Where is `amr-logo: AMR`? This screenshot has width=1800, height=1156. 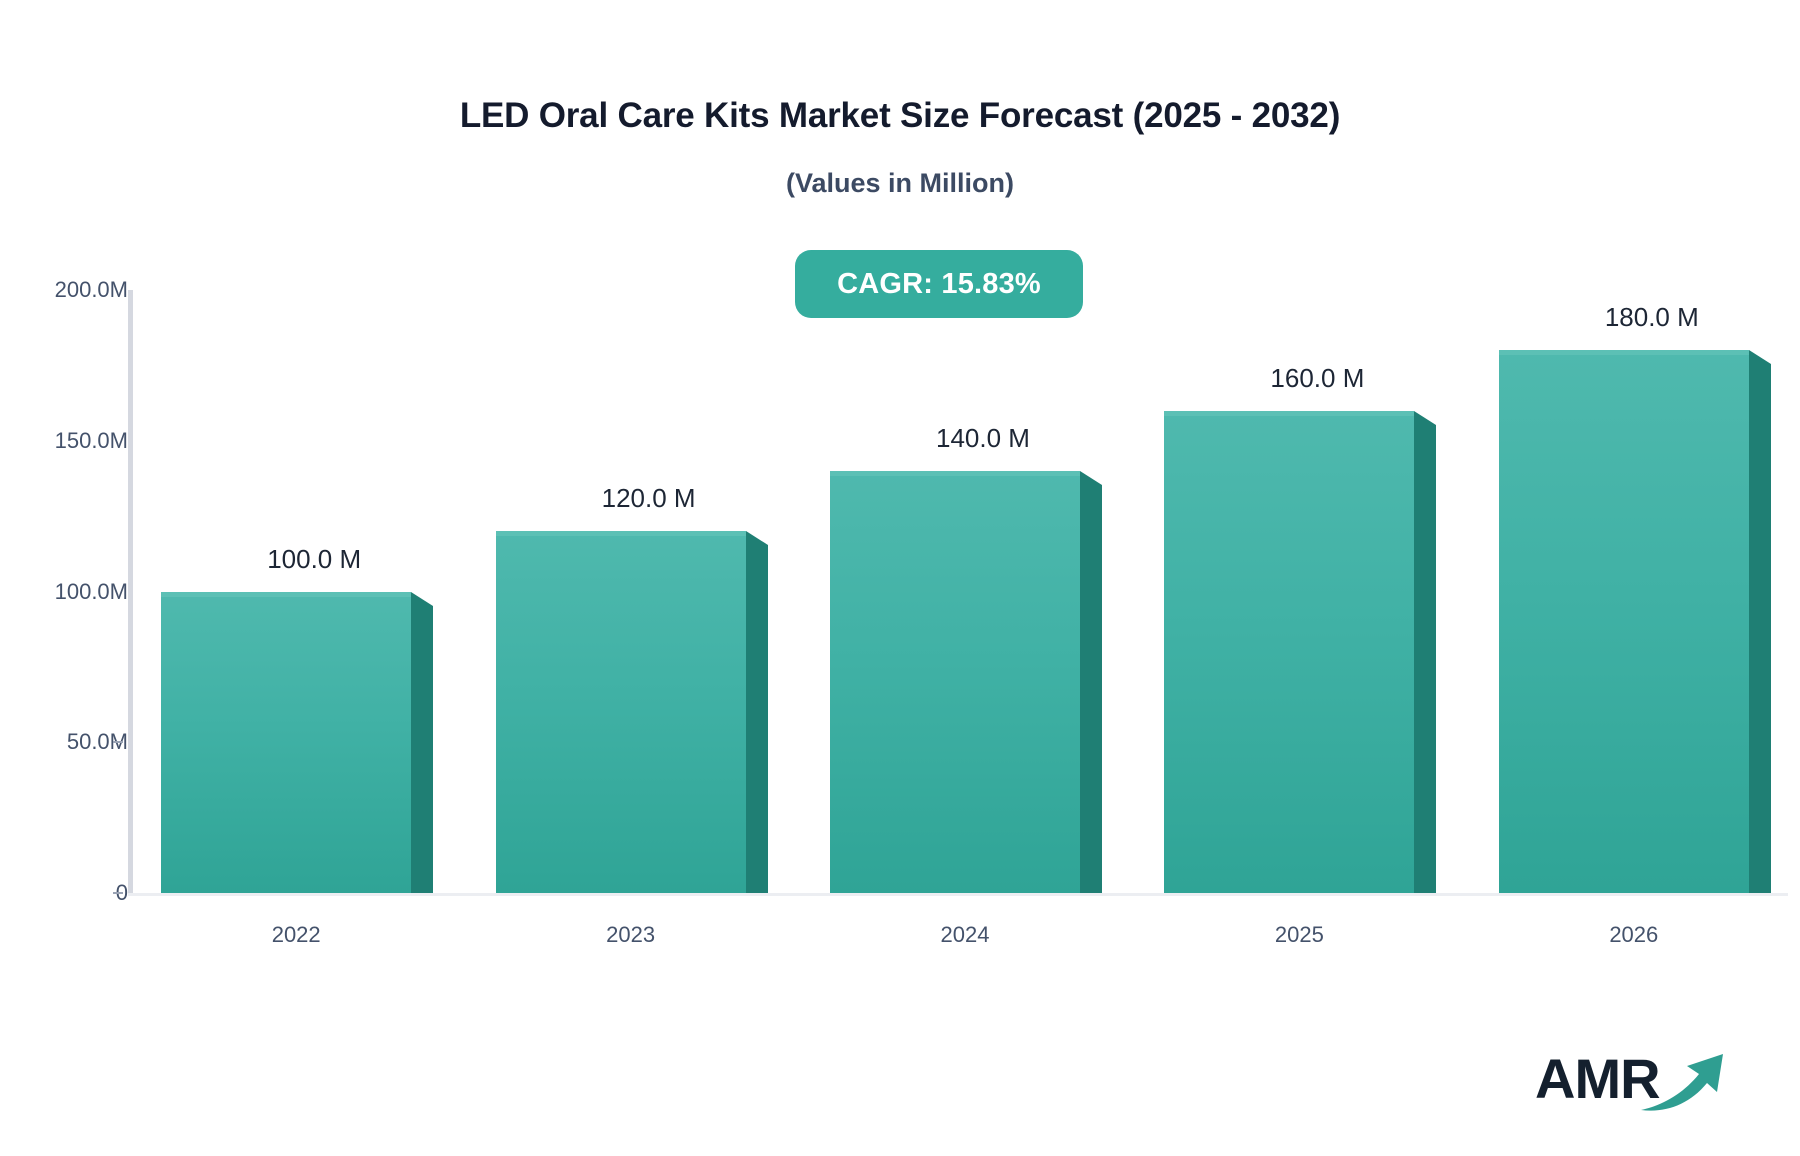 amr-logo: AMR is located at coordinates (1630, 1080).